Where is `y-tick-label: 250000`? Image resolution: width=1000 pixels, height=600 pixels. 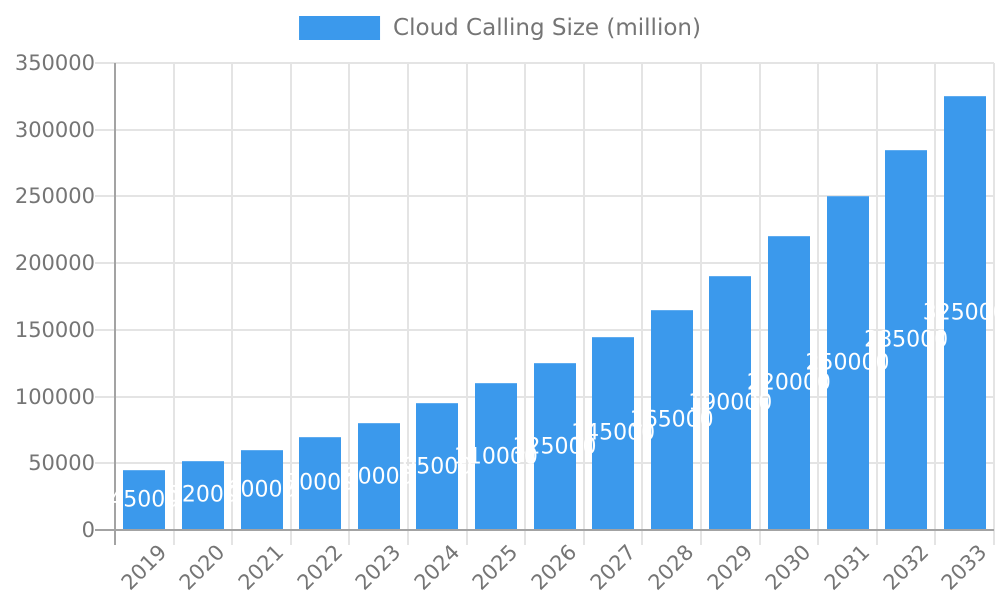
y-tick-label: 250000 is located at coordinates (54, 196).